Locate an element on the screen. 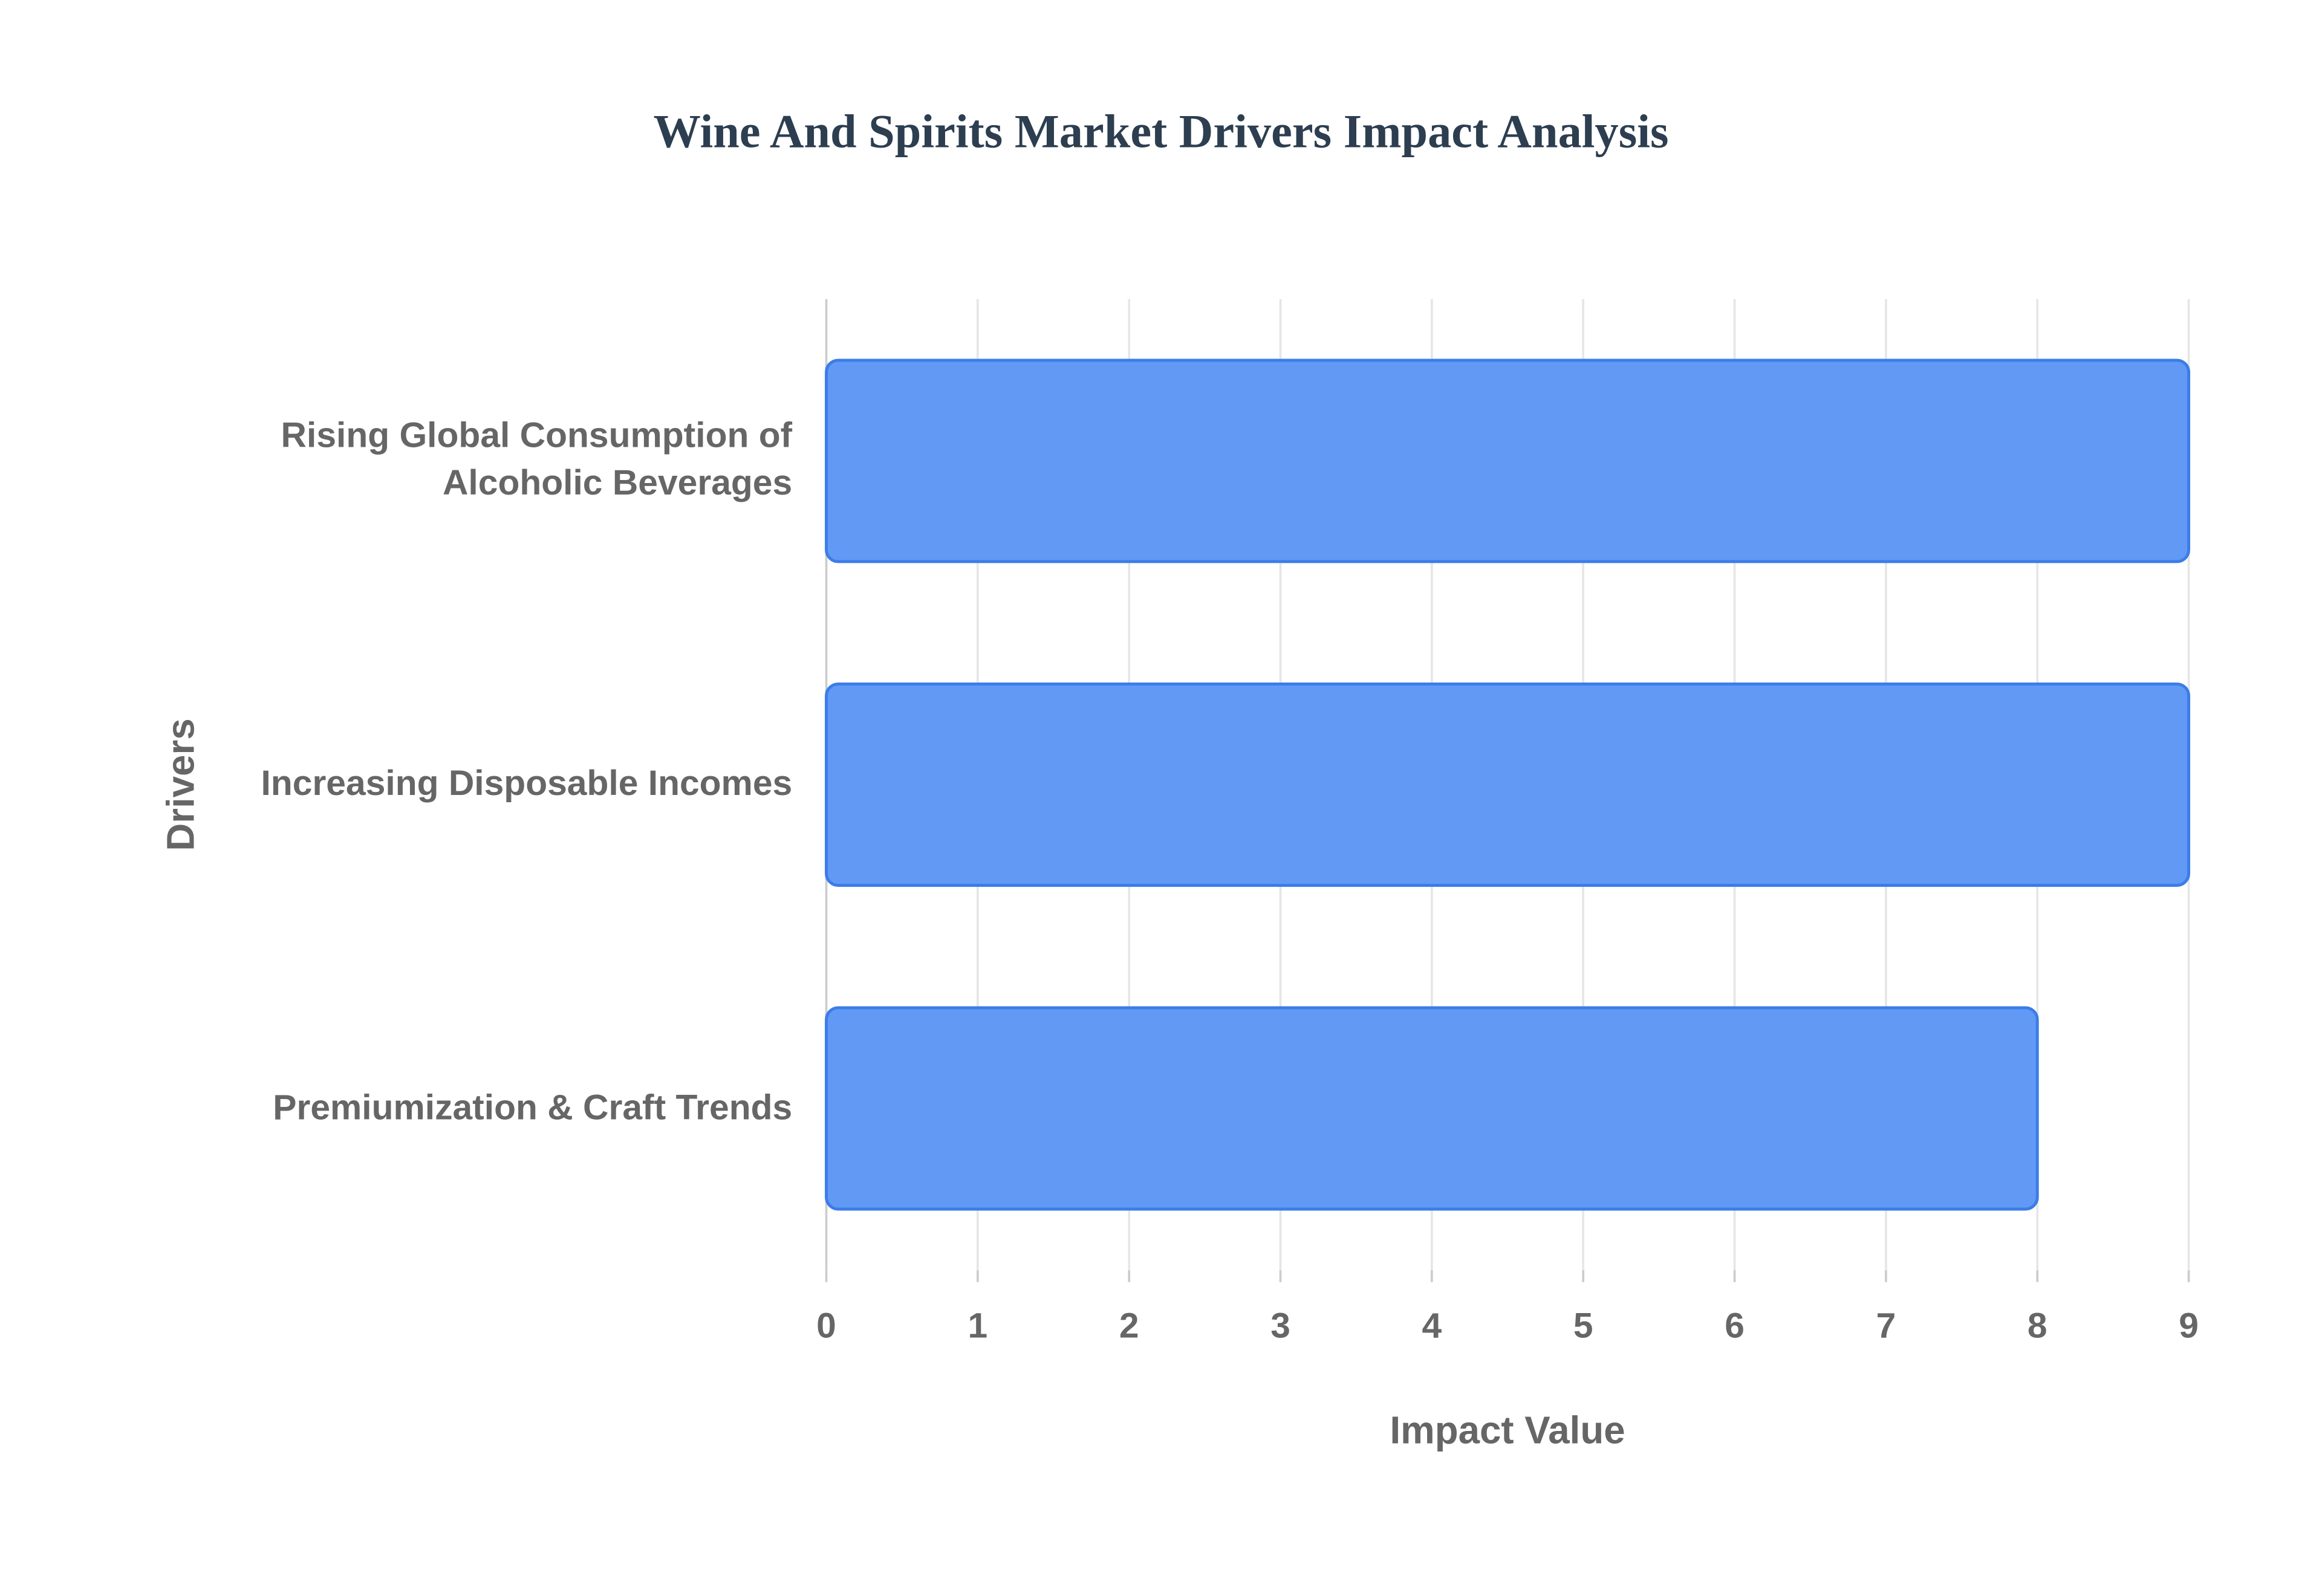 Image resolution: width=2322 pixels, height=1596 pixels. x-axis-title: Impact Value is located at coordinates (1507, 1430).